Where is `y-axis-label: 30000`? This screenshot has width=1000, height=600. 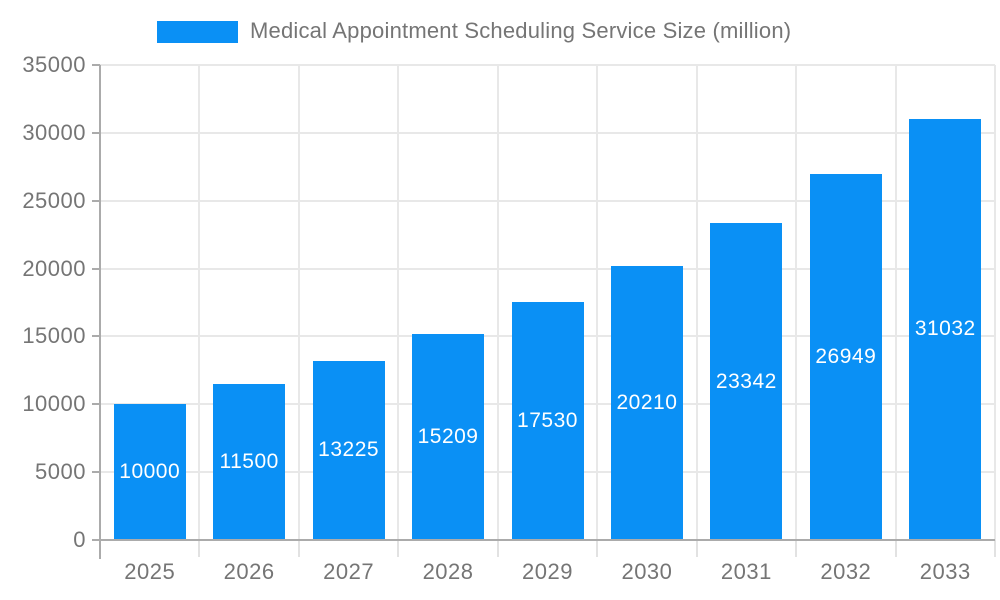 y-axis-label: 30000 is located at coordinates (54, 132).